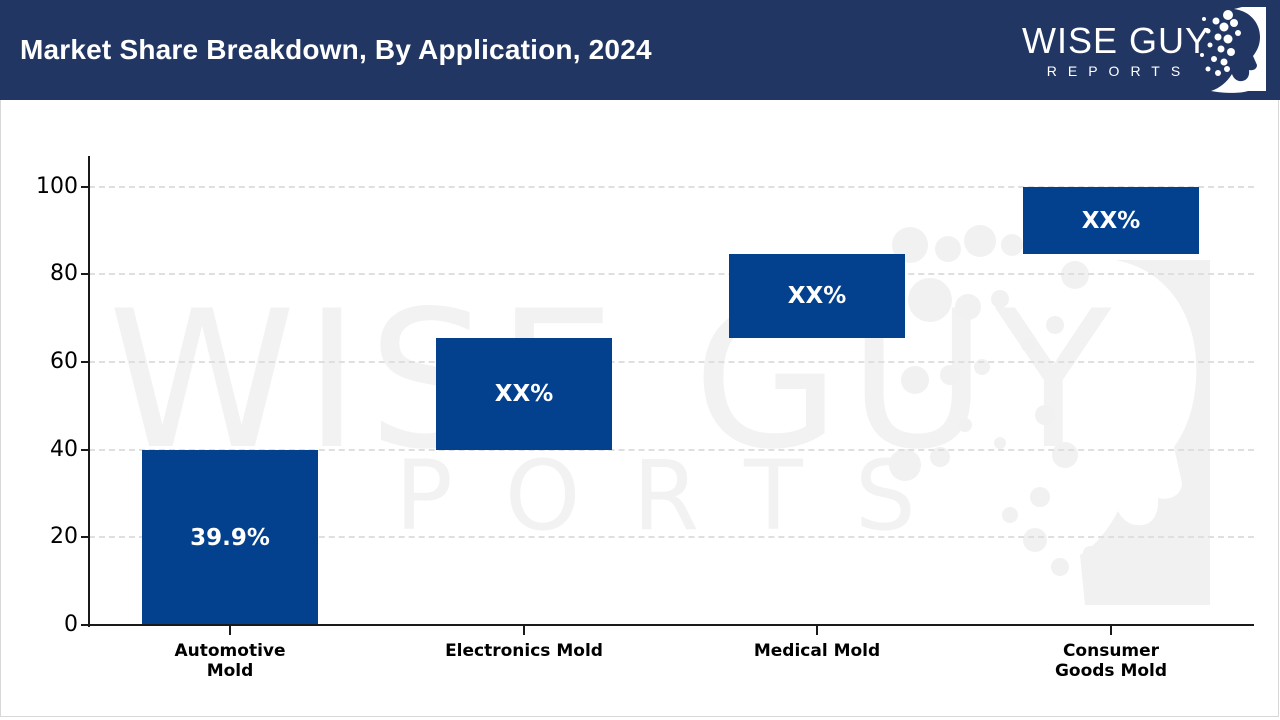 This screenshot has height=720, width=1280. I want to click on y-tick-label-0: 0, so click(71, 624).